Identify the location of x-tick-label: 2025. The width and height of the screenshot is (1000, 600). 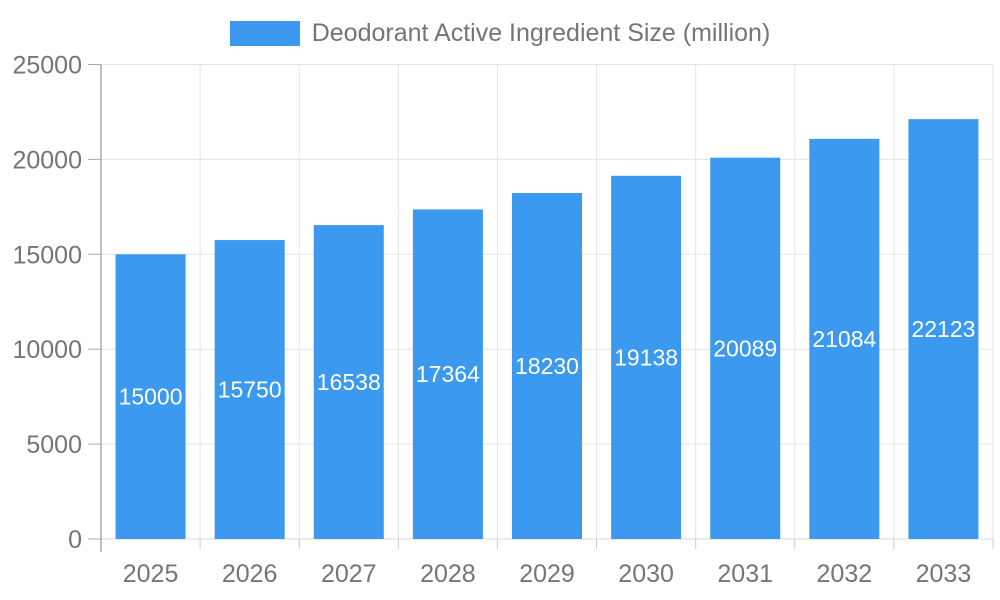
(151, 574).